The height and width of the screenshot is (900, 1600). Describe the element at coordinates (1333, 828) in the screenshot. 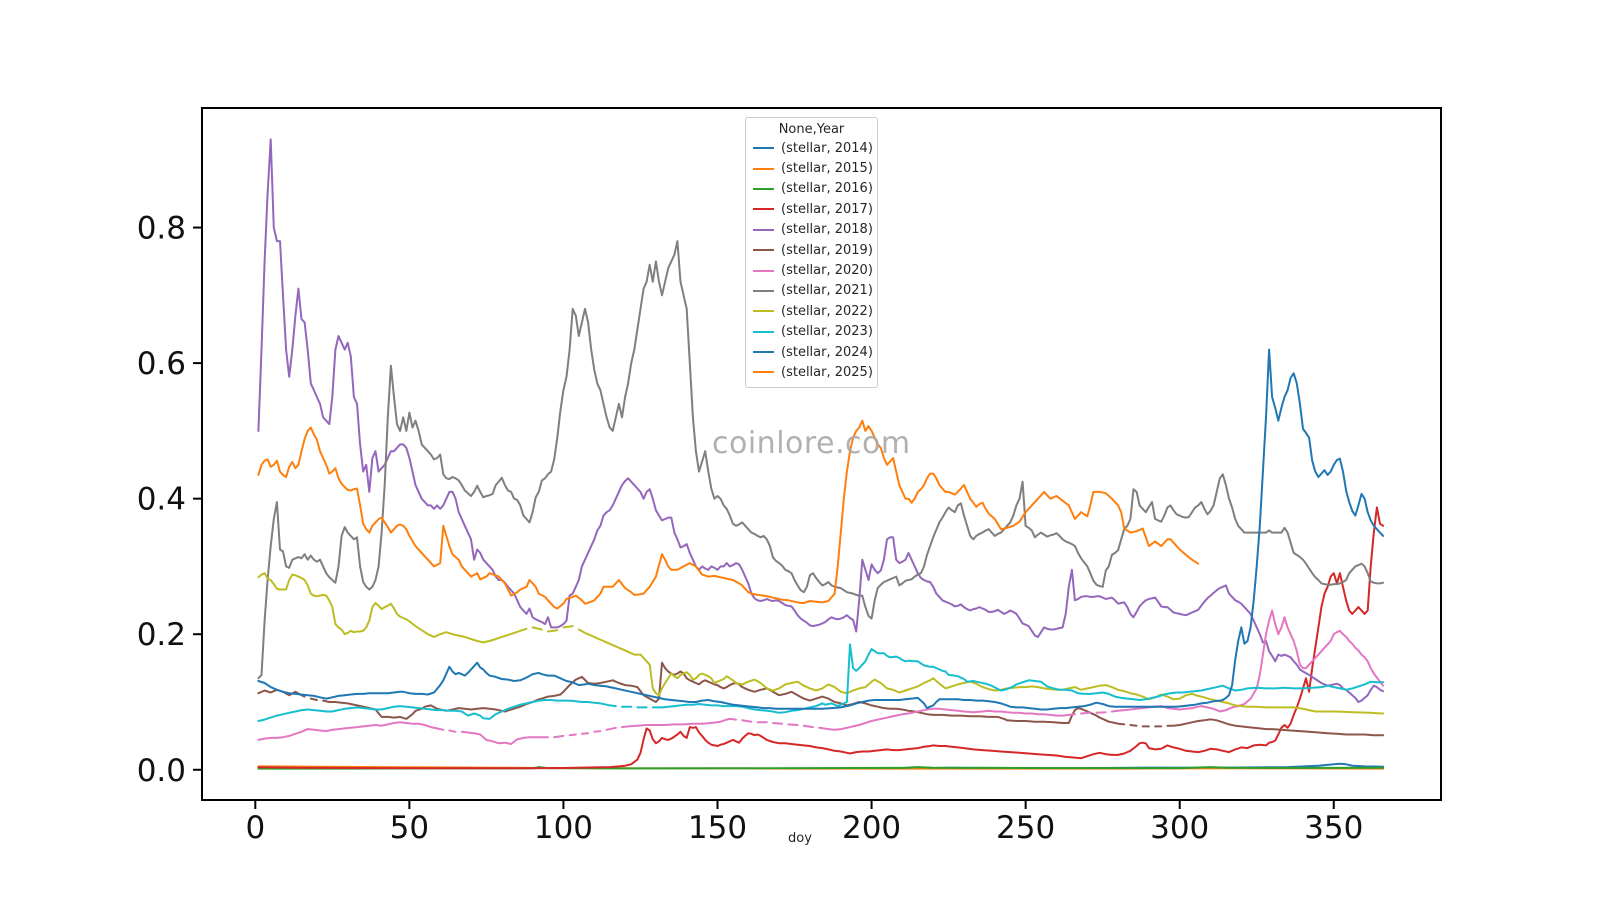

I see `x-tick-label-350: 350` at that location.